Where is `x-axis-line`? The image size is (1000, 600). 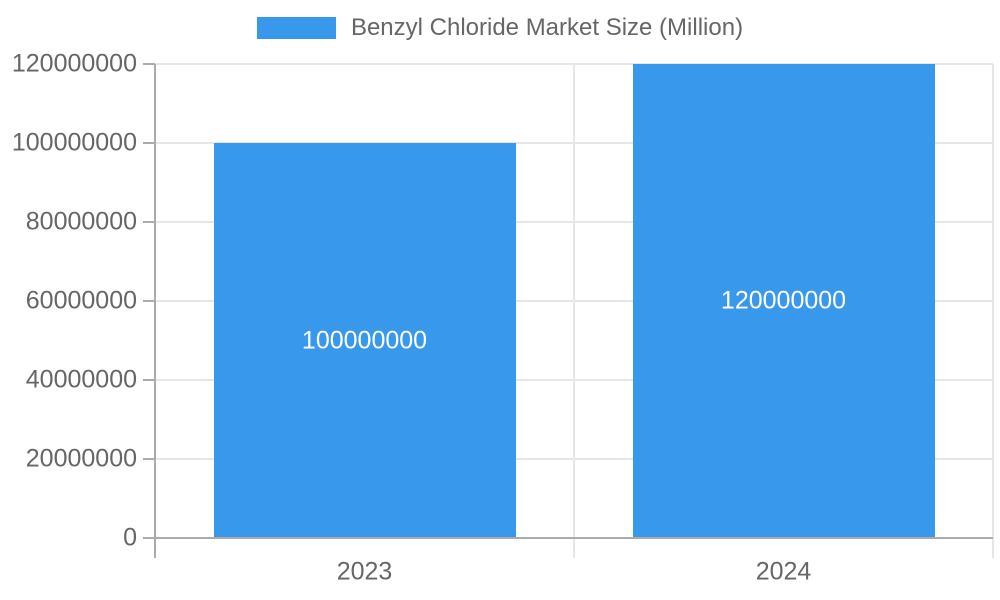 x-axis-line is located at coordinates (568, 538).